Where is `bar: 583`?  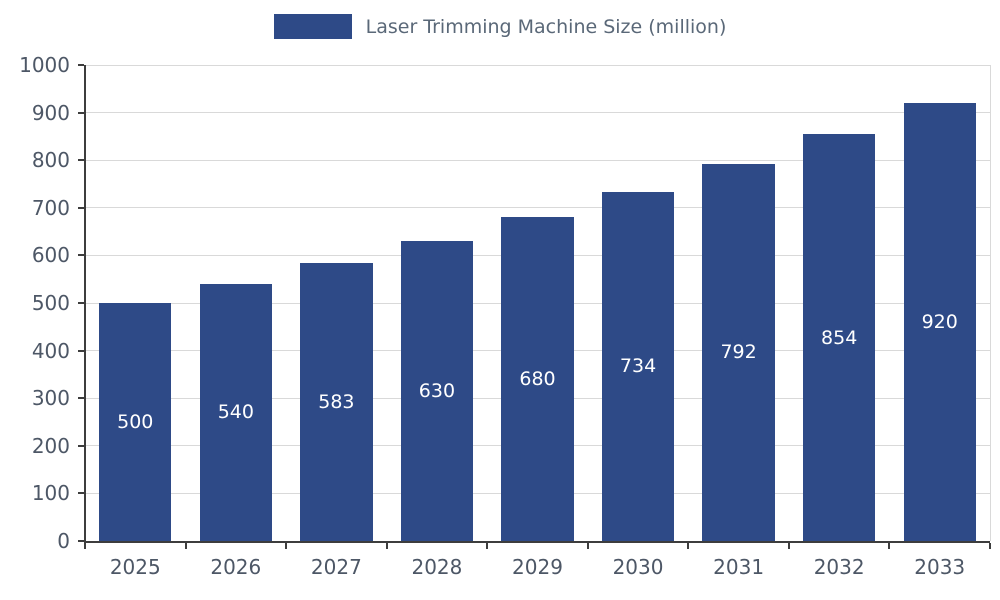 bar: 583 is located at coordinates (336, 402).